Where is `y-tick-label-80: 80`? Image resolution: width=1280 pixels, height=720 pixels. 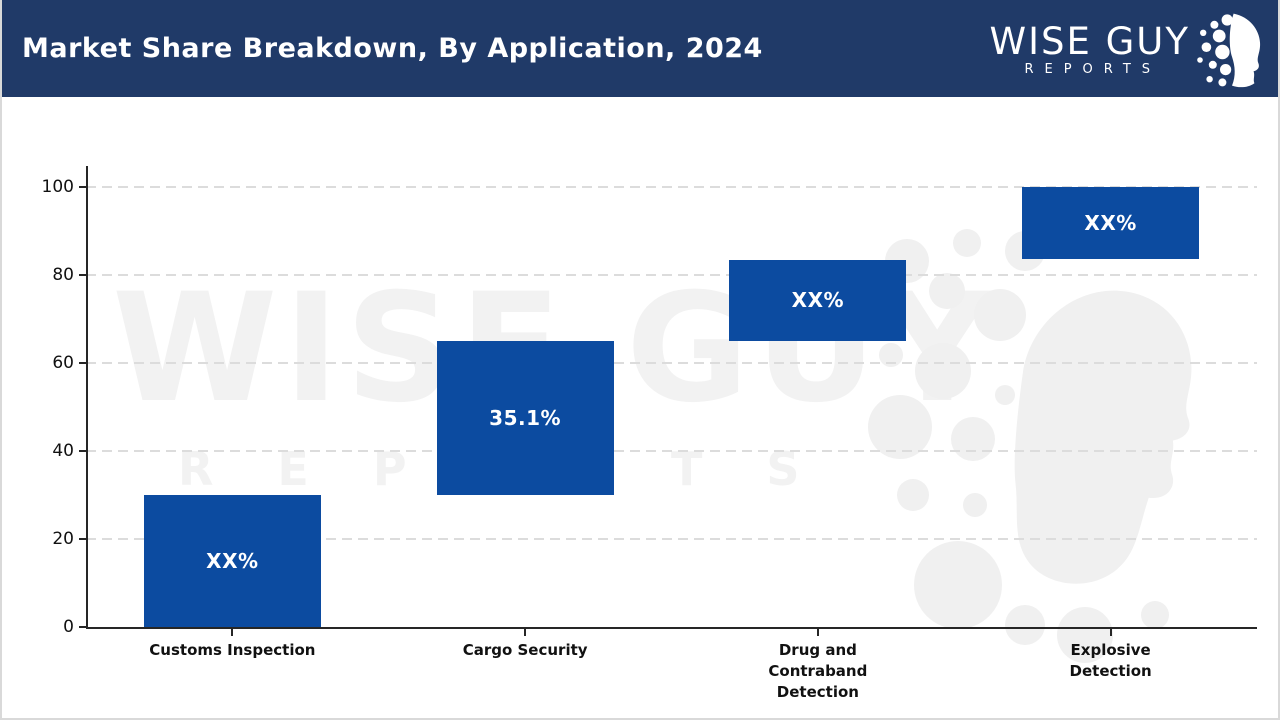 y-tick-label-80: 80 is located at coordinates (63, 275).